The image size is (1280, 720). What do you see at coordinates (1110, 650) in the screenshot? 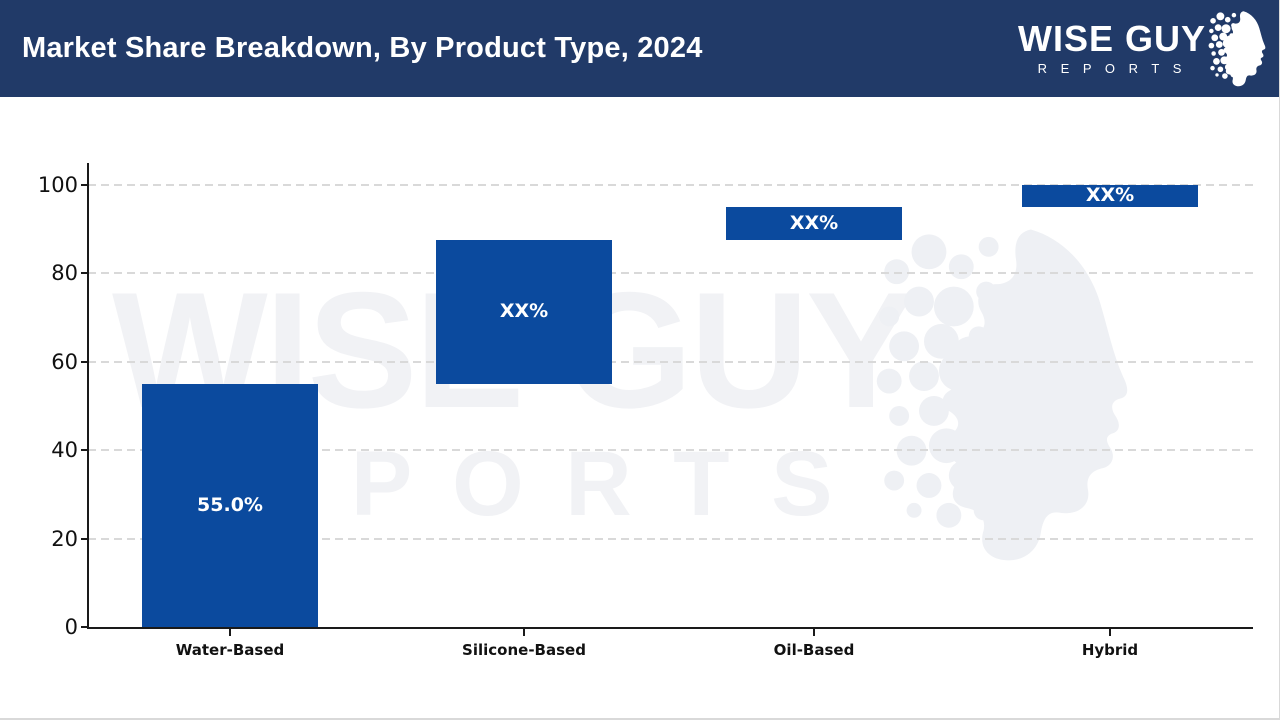
I see `x-axis-label-hybrid: Hybrid` at bounding box center [1110, 650].